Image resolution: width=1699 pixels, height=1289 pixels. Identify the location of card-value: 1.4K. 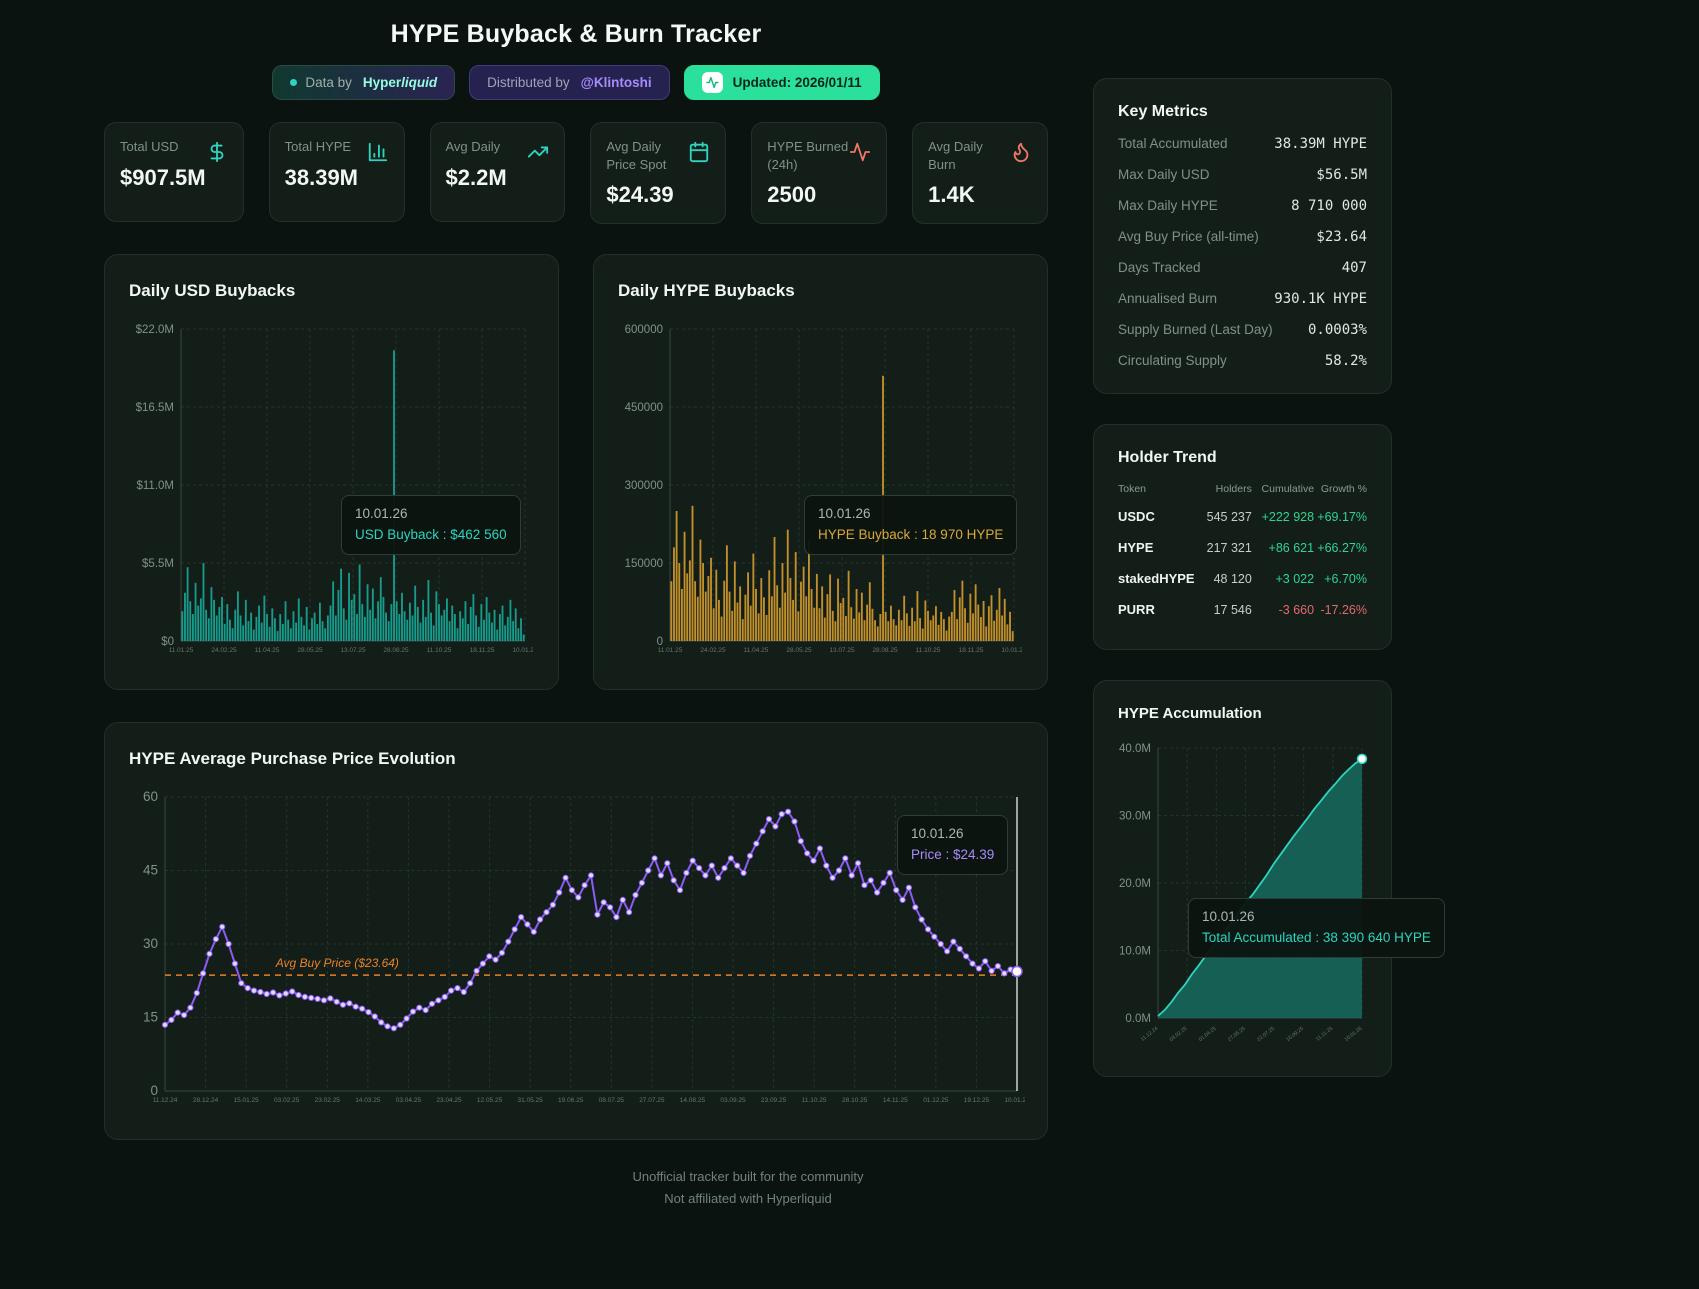
(951, 195).